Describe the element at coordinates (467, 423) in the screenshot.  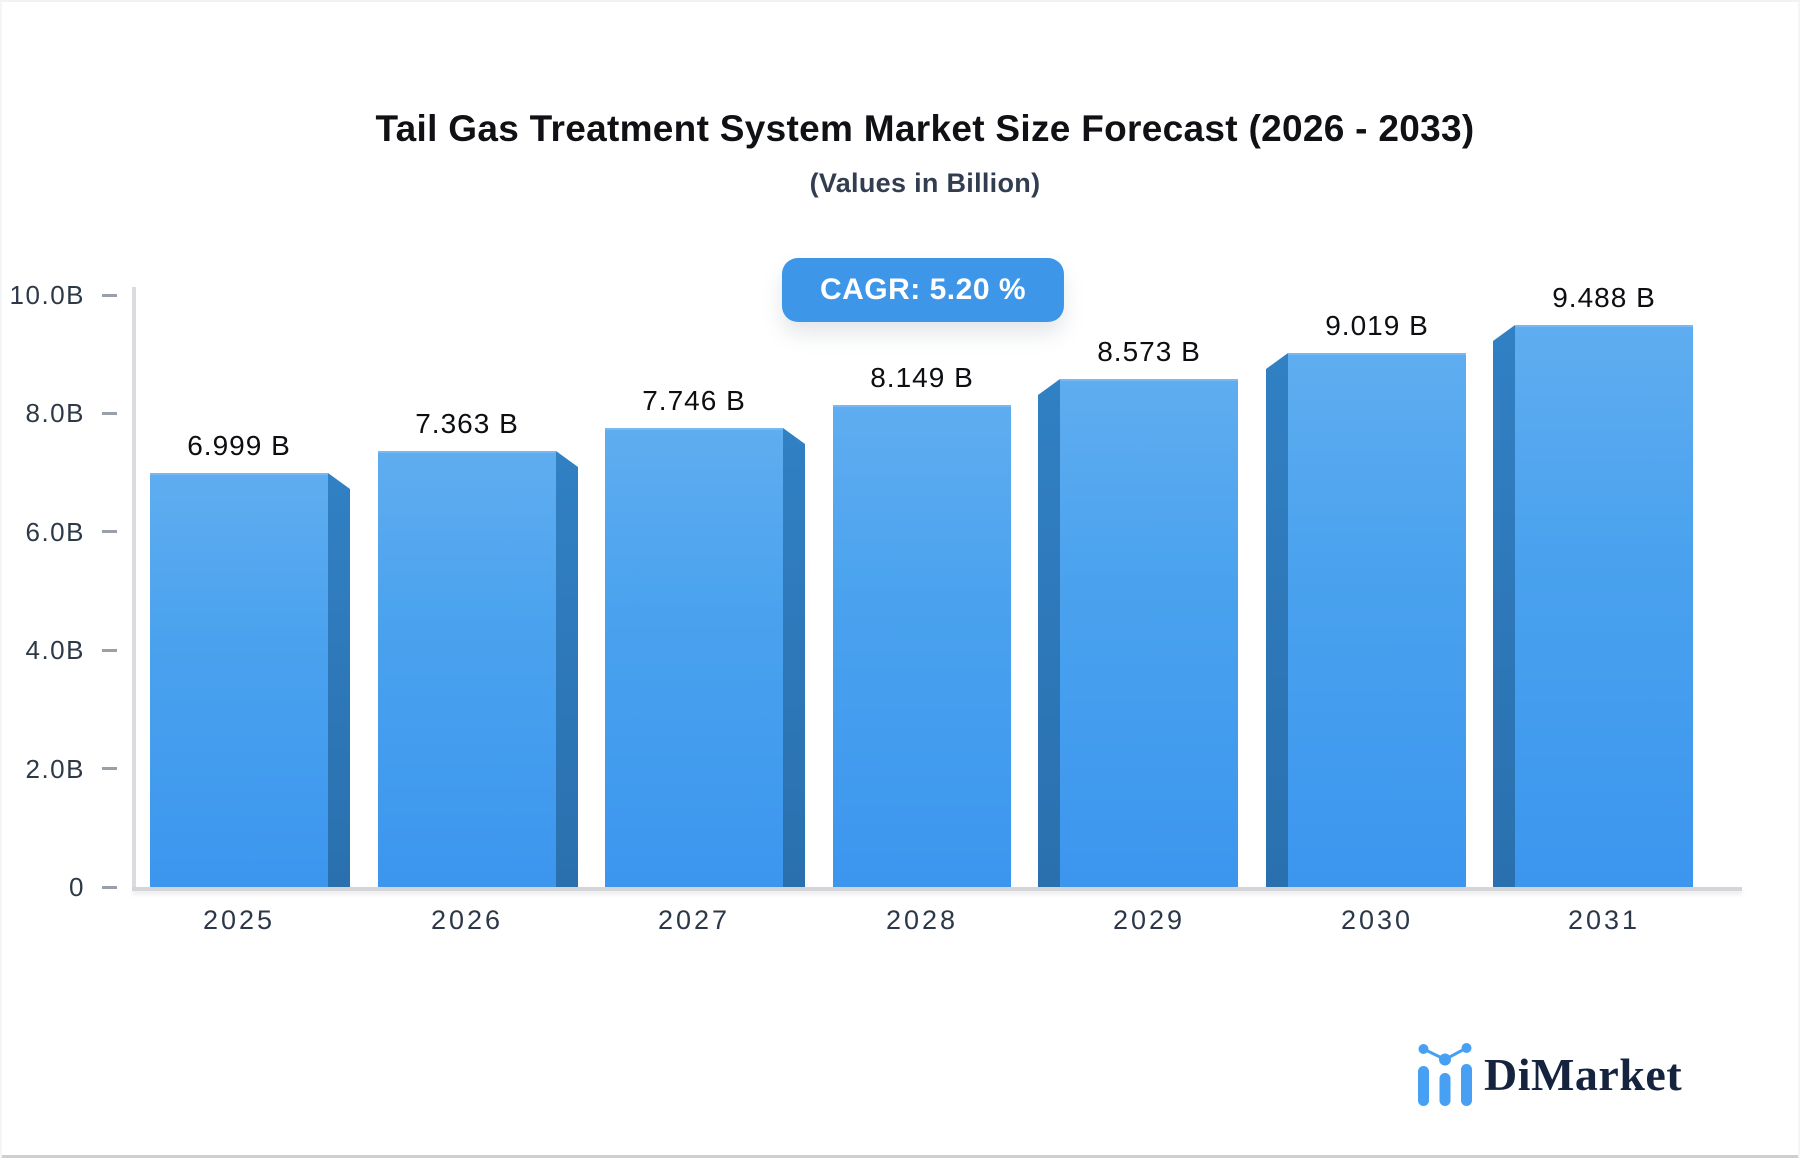
I see `bar-value-label: 7.363 B` at that location.